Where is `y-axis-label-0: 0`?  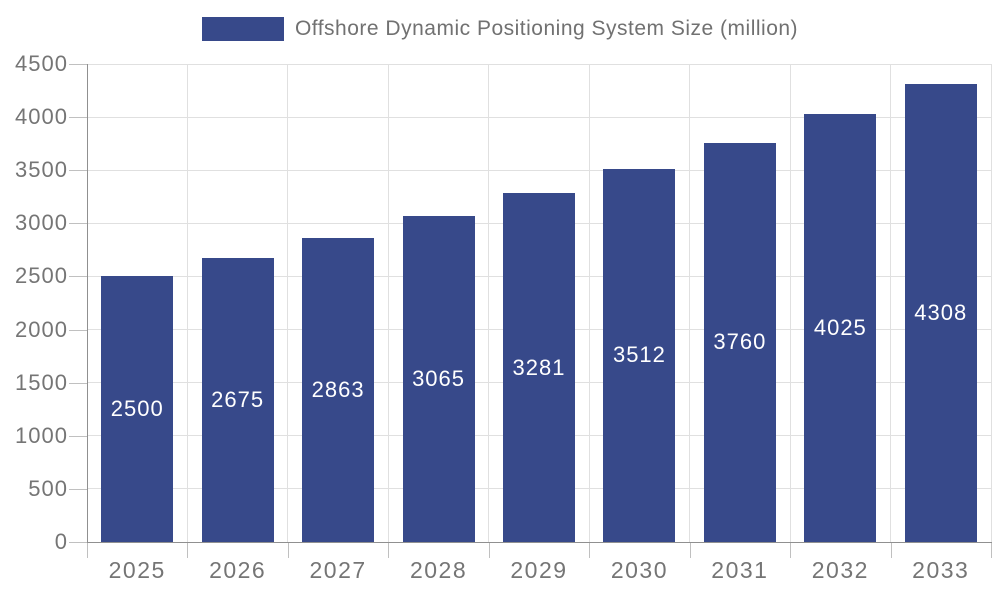
y-axis-label-0: 0 is located at coordinates (61, 541).